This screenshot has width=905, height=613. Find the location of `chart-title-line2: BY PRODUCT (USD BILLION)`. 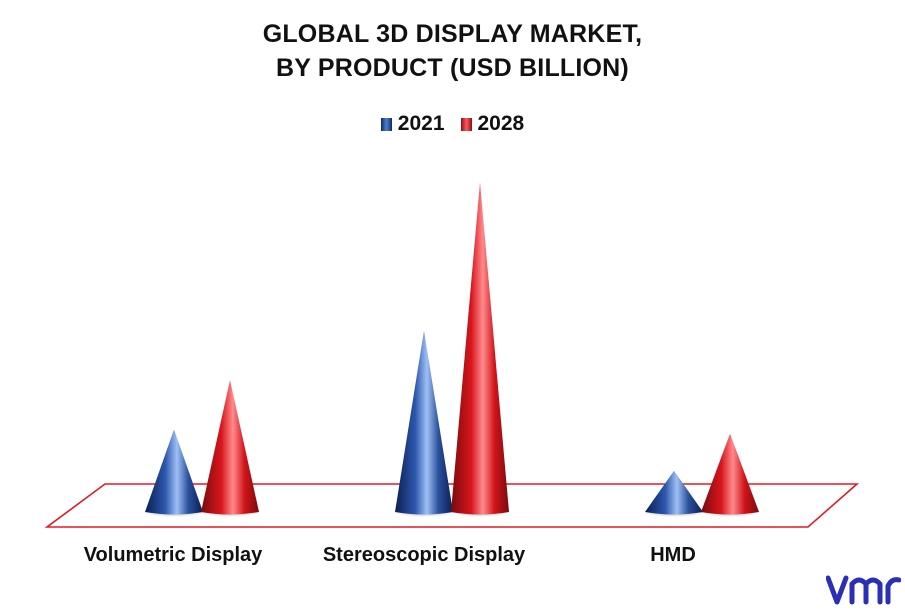

chart-title-line2: BY PRODUCT (USD BILLION) is located at coordinates (452, 68).